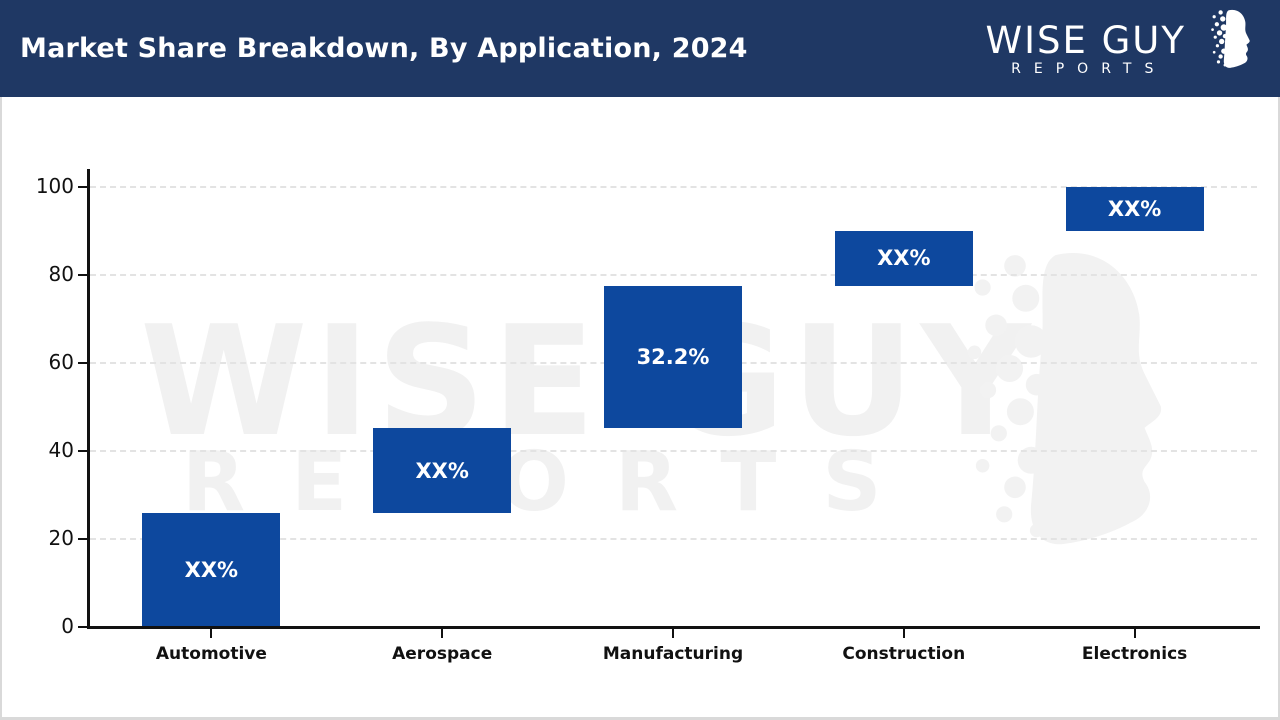 The image size is (1280, 720). What do you see at coordinates (673, 654) in the screenshot?
I see `category-label-manufacturing: Manufacturing` at bounding box center [673, 654].